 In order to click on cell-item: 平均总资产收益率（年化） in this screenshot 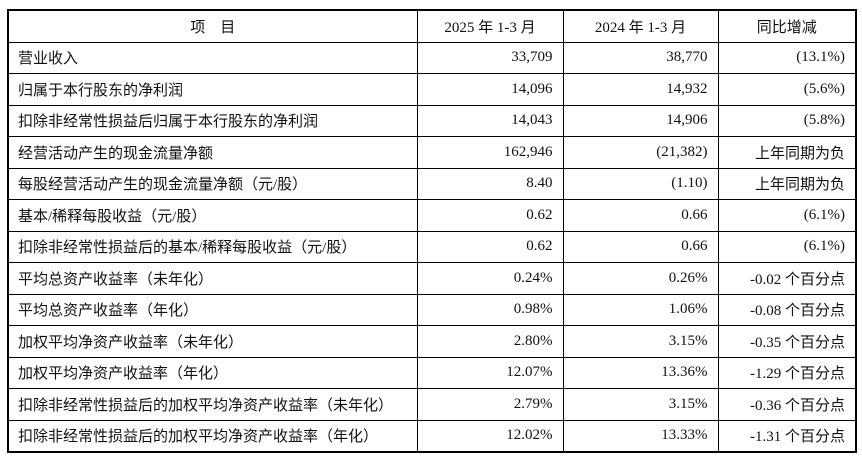, I will do `click(212, 309)`.